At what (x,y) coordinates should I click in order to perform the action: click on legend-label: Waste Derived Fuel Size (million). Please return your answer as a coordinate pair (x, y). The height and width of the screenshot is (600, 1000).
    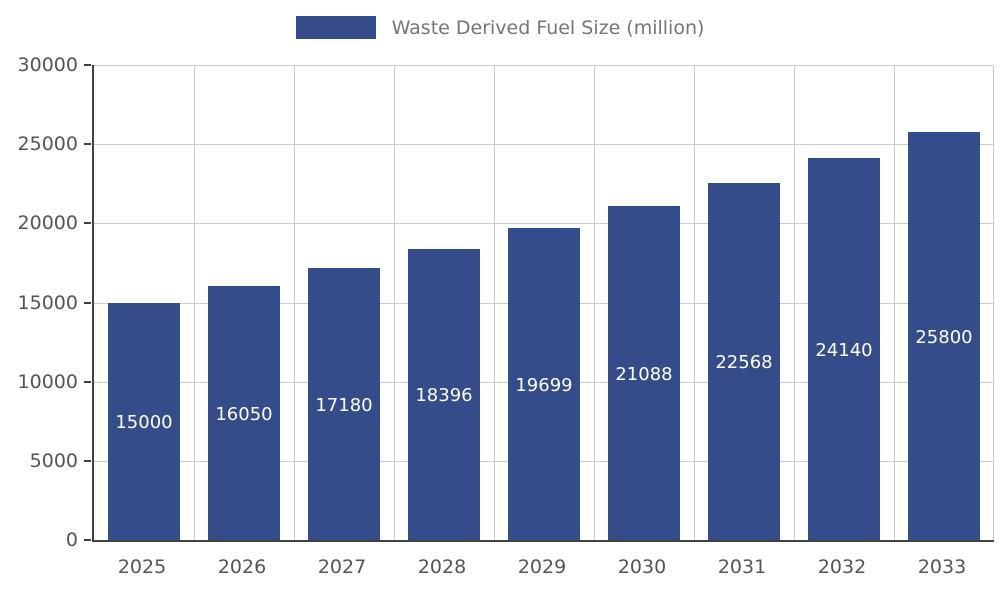
    Looking at the image, I should click on (548, 27).